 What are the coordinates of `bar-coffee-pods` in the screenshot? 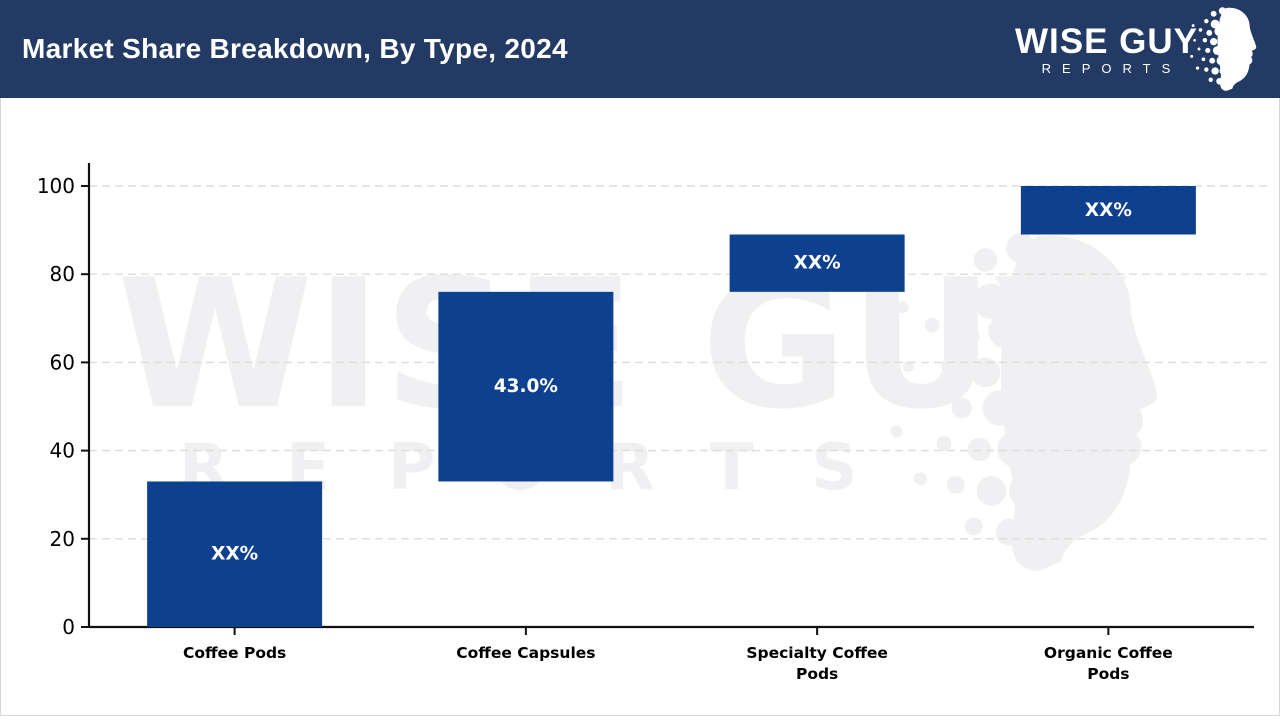 It's located at (235, 554).